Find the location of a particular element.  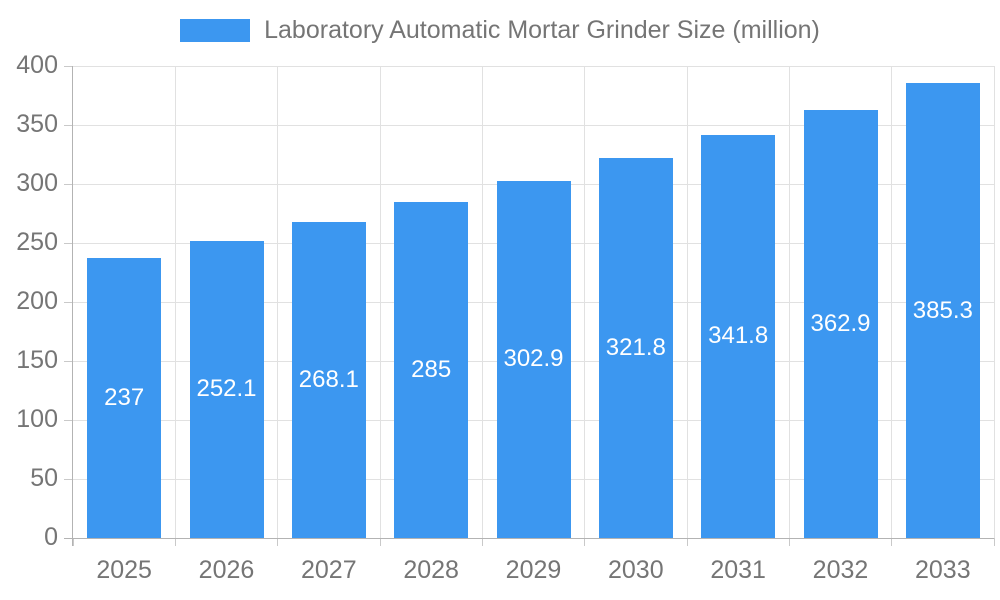

y-axis-tick-label: 350 is located at coordinates (37, 124).